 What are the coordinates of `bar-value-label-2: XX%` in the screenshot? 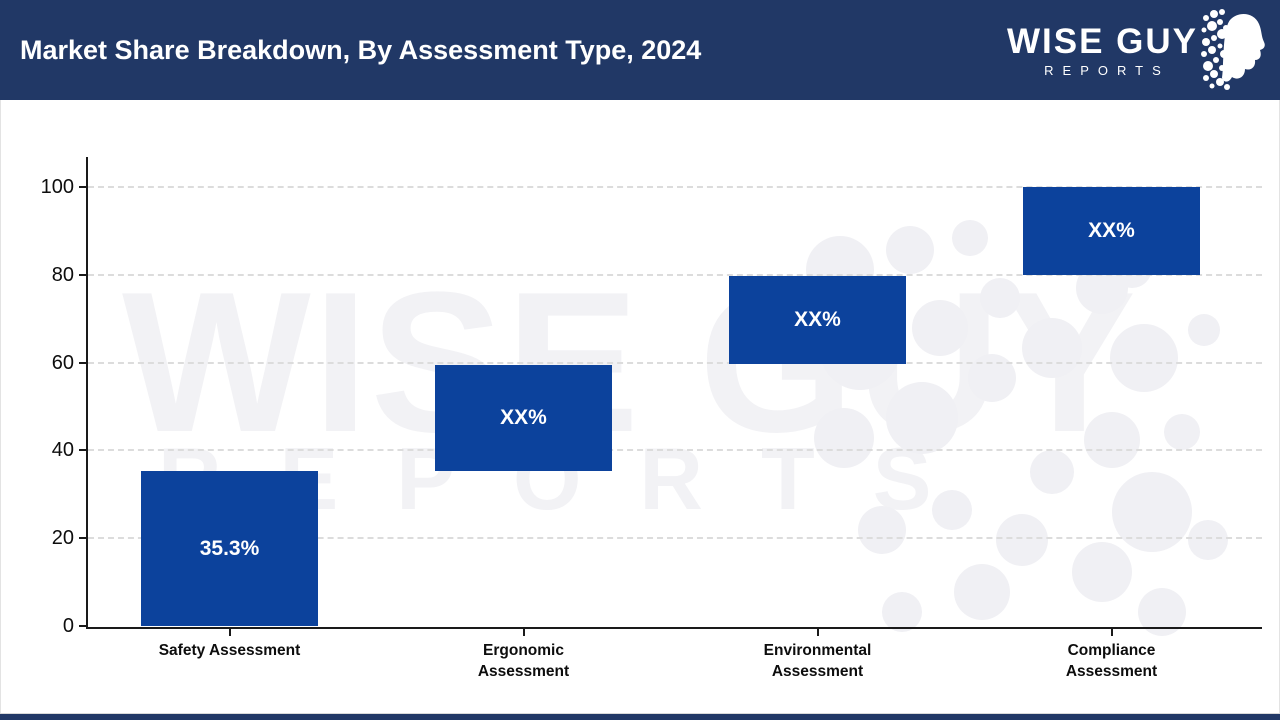 It's located at (523, 417).